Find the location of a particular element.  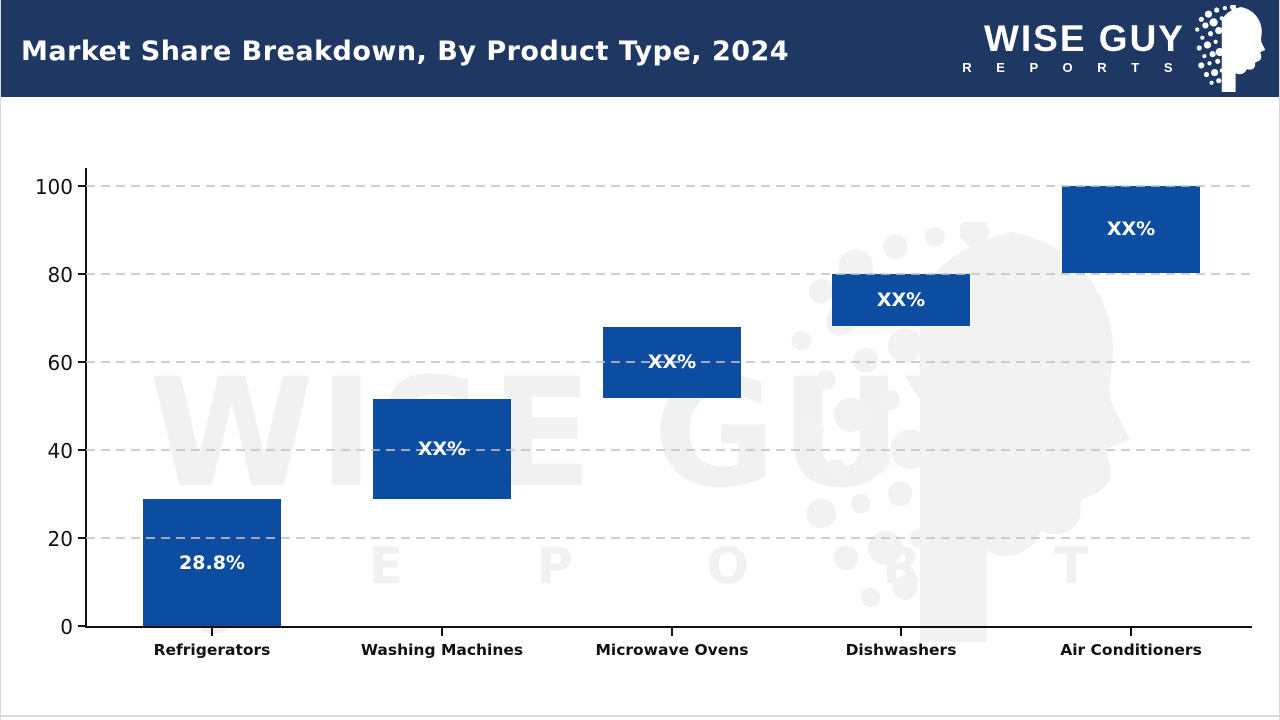

bar-label-refrigerators: 28.8% is located at coordinates (212, 562).